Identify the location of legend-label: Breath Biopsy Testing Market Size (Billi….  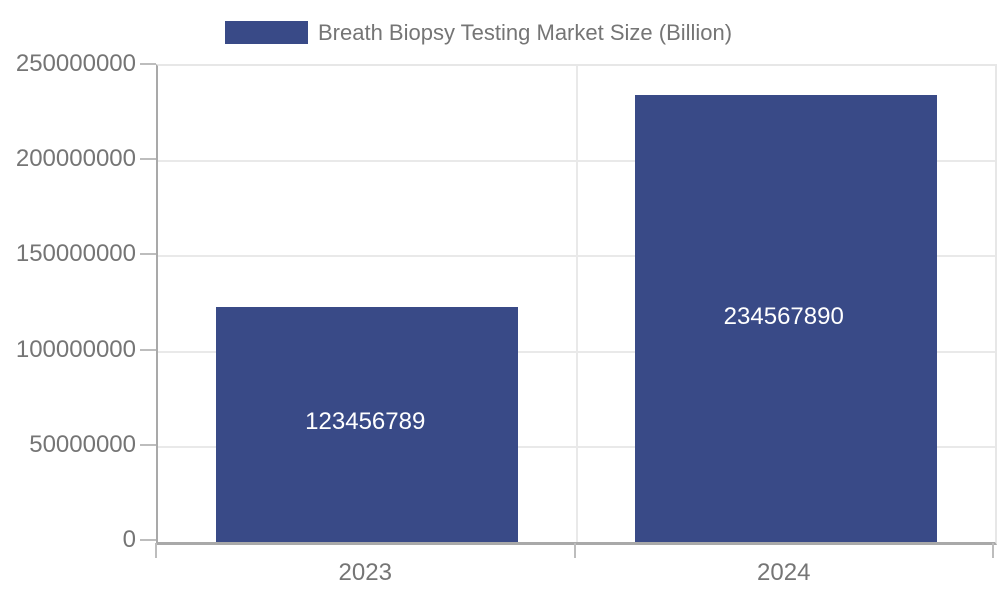
(525, 32).